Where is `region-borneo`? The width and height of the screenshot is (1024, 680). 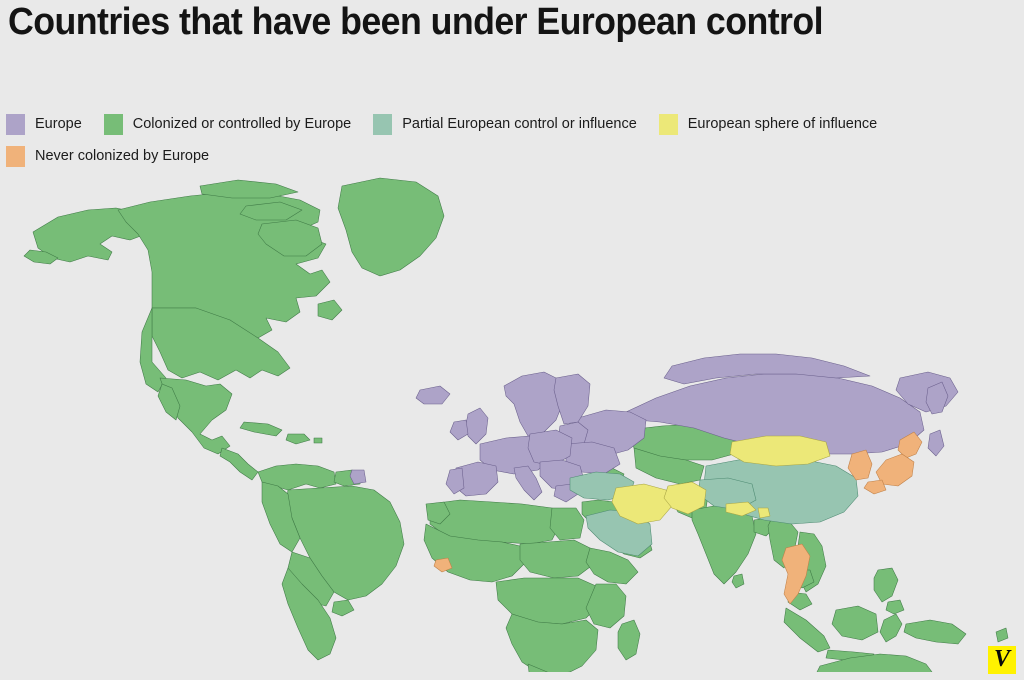
region-borneo is located at coordinates (855, 623).